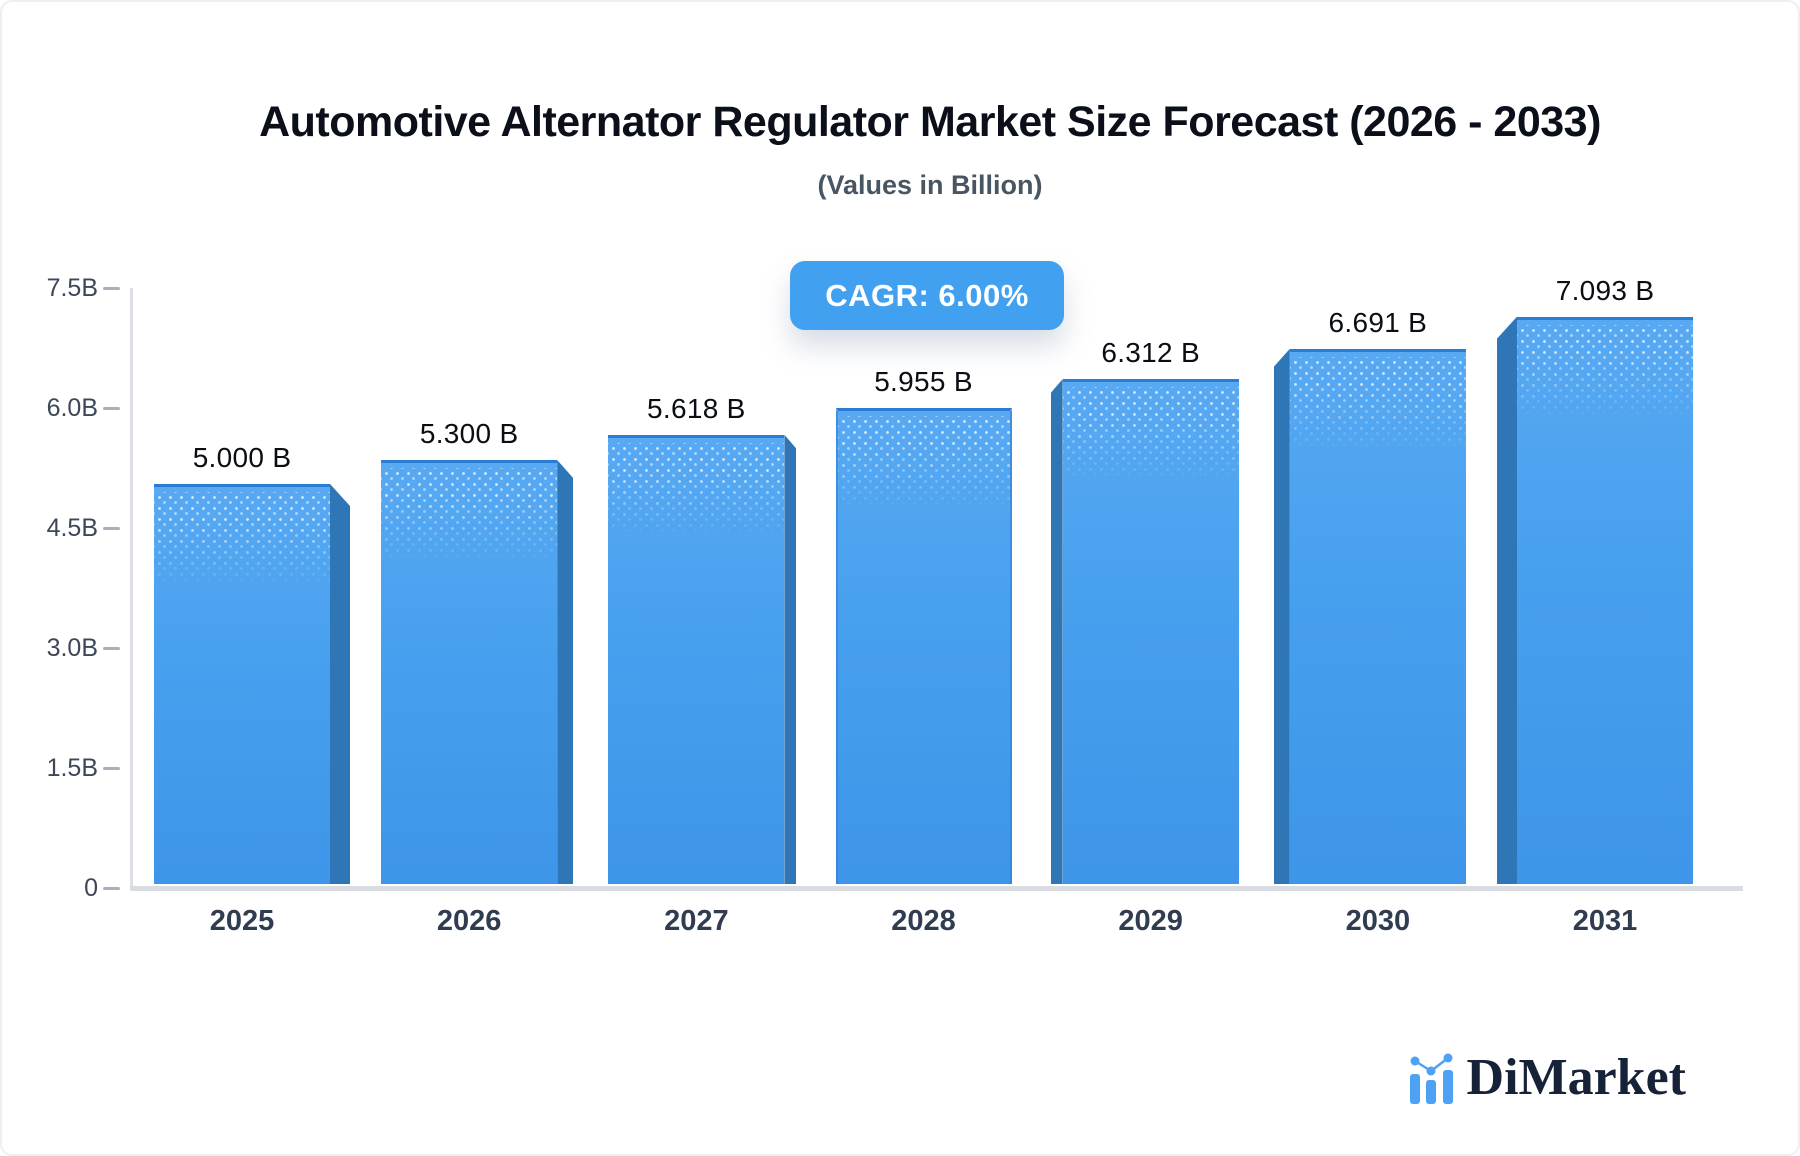 This screenshot has width=1800, height=1156. Describe the element at coordinates (469, 433) in the screenshot. I see `bar-value-label: 5.300 B` at that location.